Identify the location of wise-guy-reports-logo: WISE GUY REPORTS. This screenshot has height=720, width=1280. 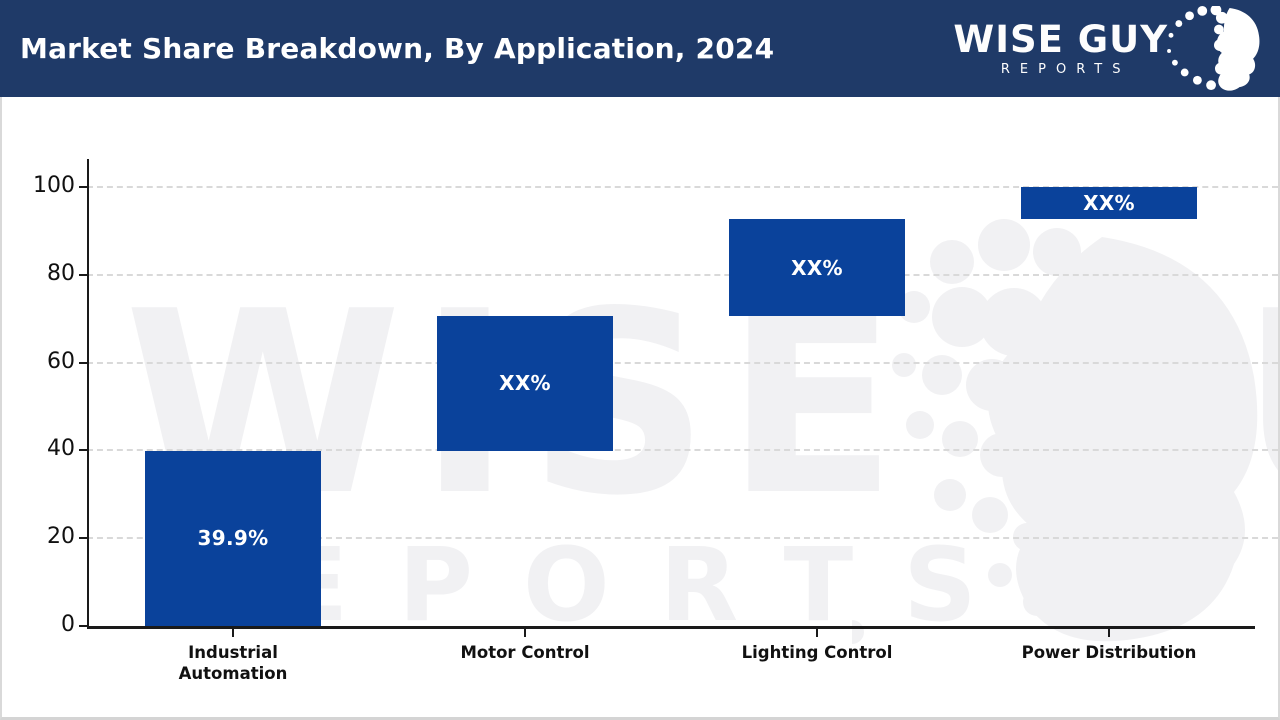
(1108, 48).